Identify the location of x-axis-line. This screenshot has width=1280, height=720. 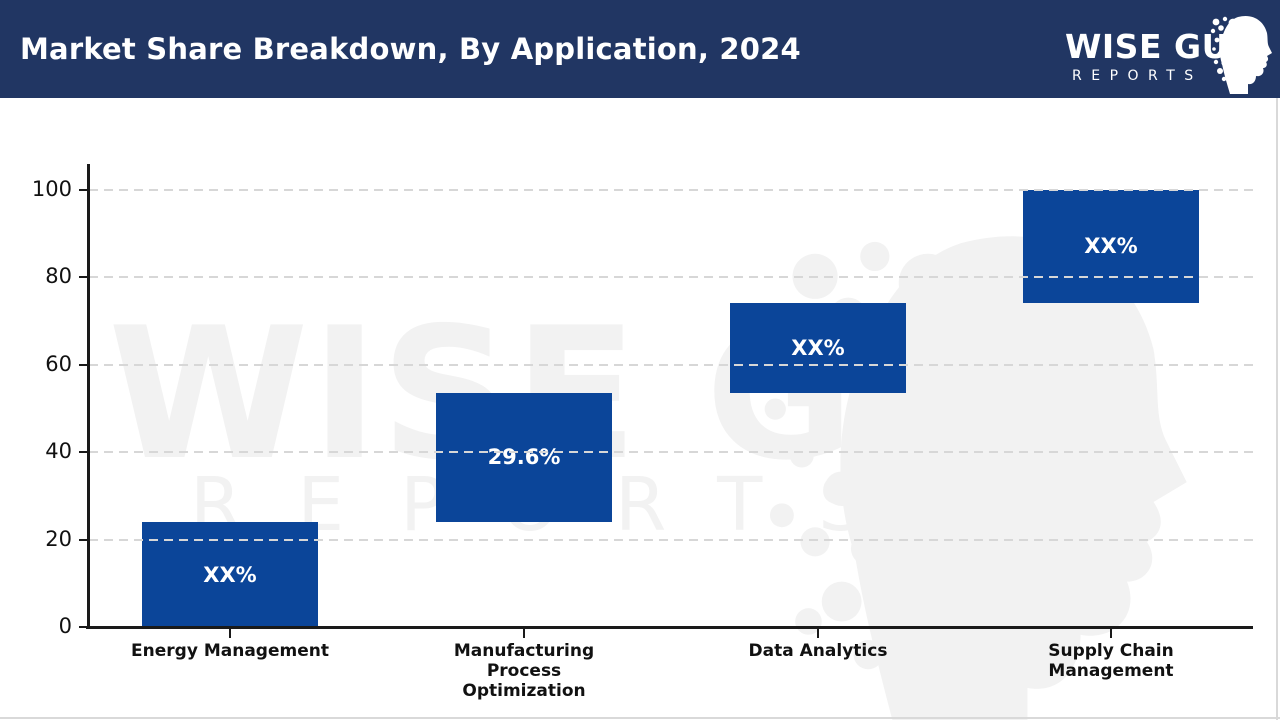
(669, 627).